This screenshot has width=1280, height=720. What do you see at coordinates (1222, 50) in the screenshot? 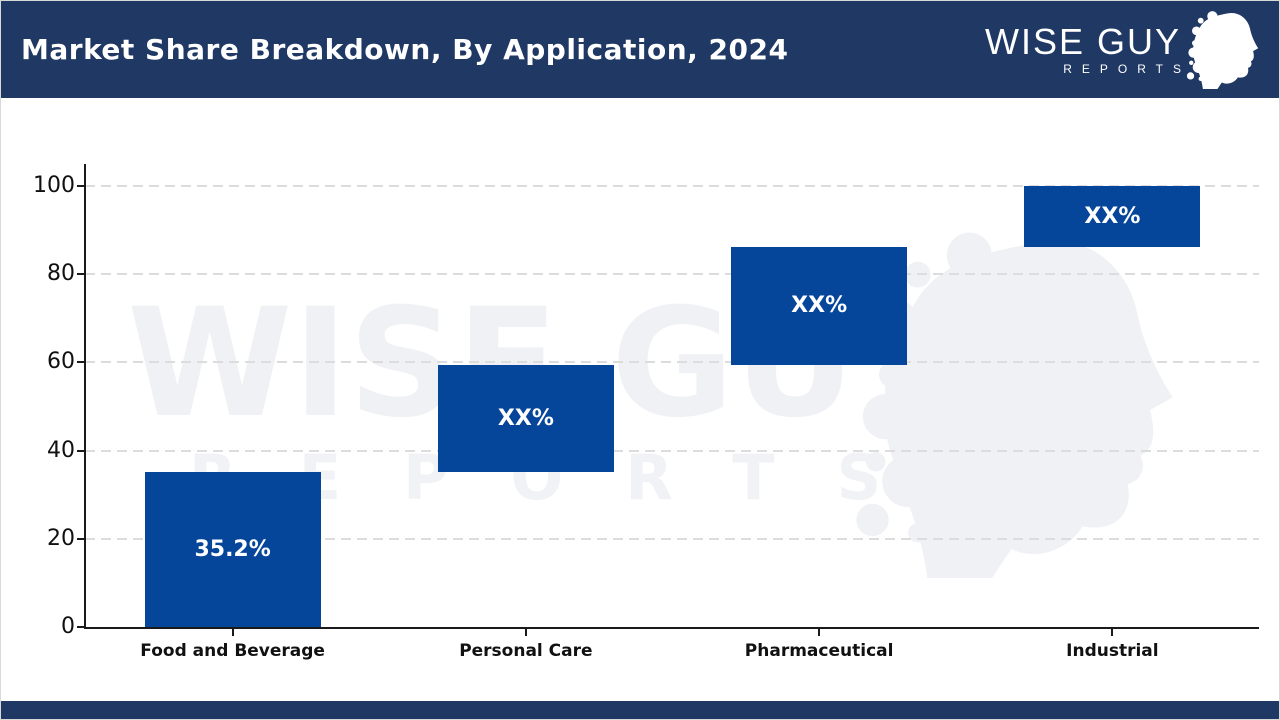
I see `brand-head-icon` at bounding box center [1222, 50].